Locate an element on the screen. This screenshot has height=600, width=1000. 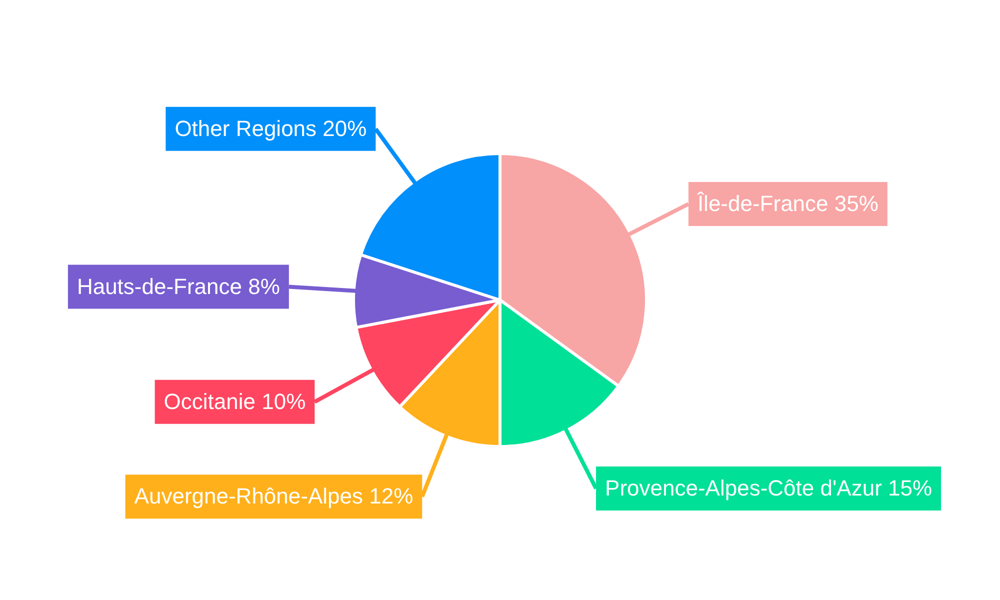
slice-label: Provence-Alpes-Côte d'Azur 15% is located at coordinates (768, 488).